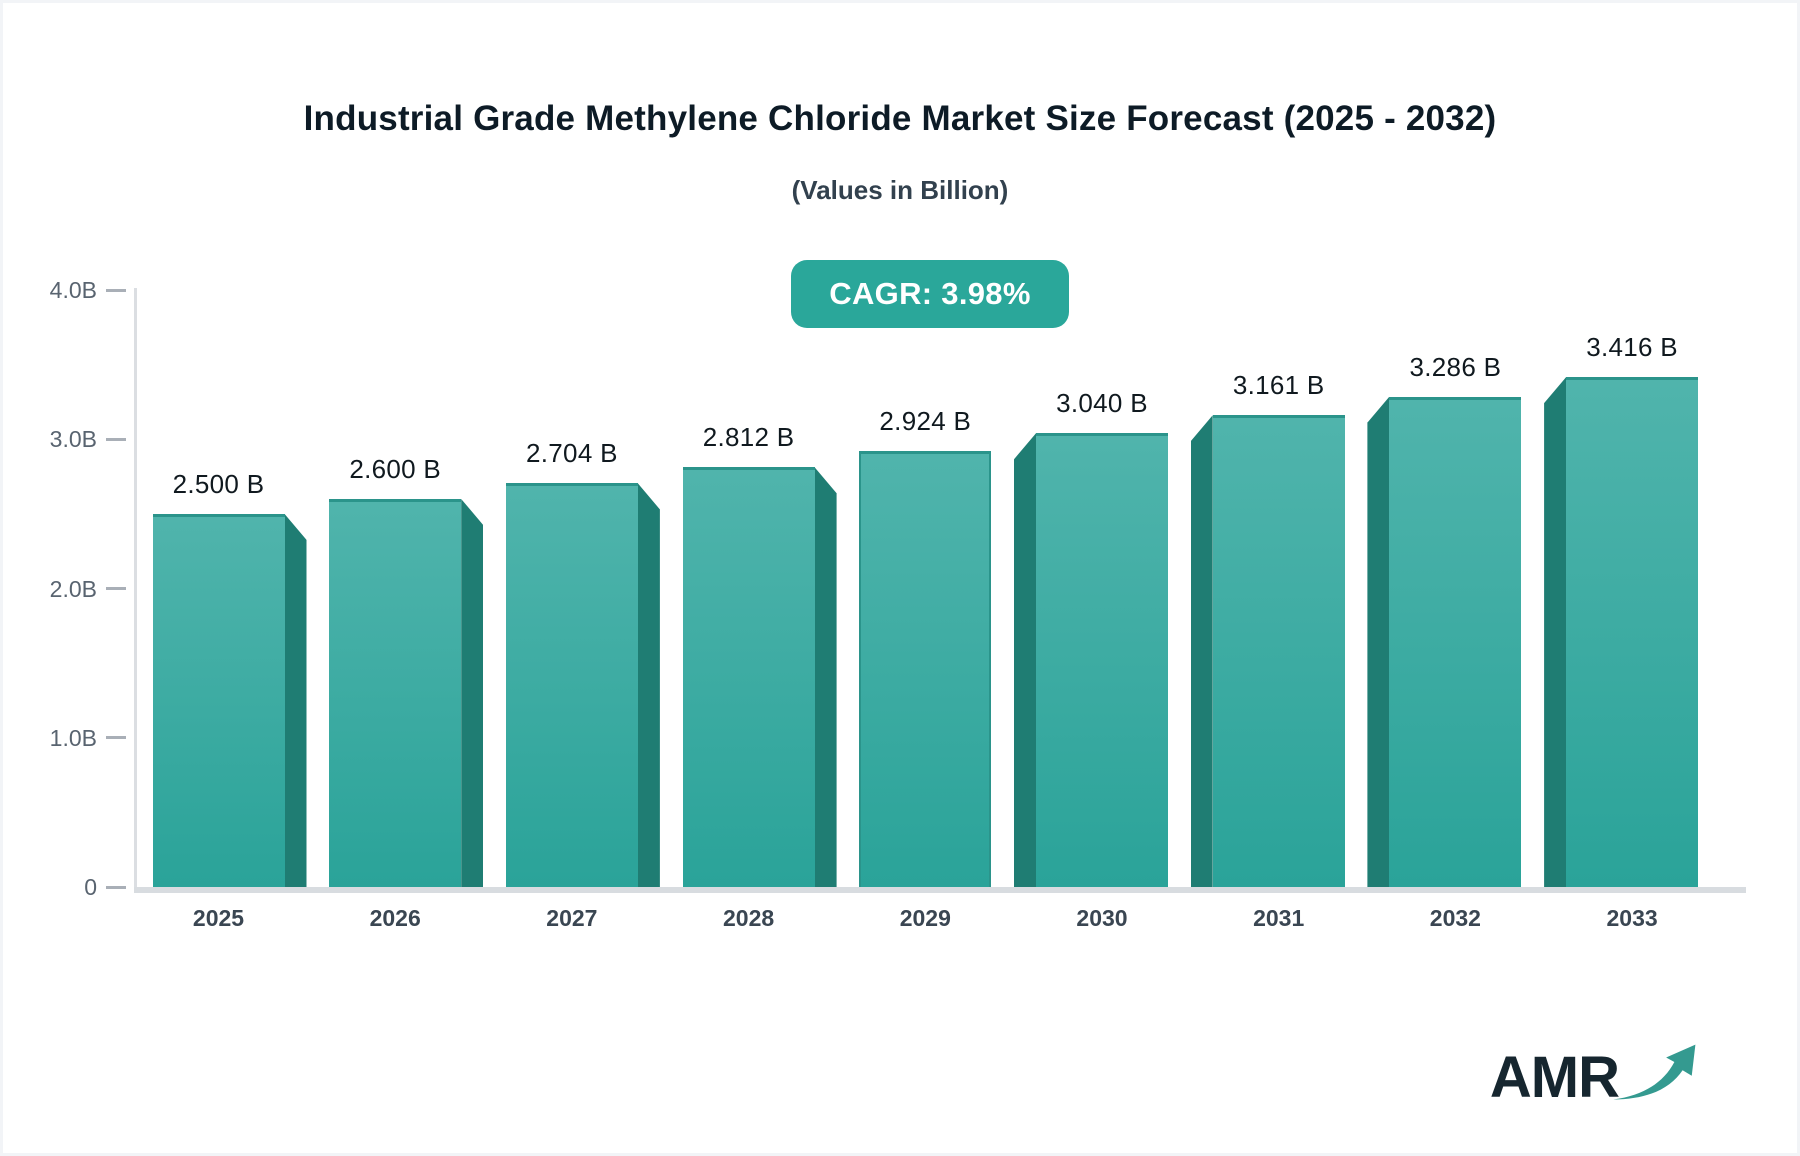  What do you see at coordinates (1025, 660) in the screenshot?
I see `bar-side-face-2030` at bounding box center [1025, 660].